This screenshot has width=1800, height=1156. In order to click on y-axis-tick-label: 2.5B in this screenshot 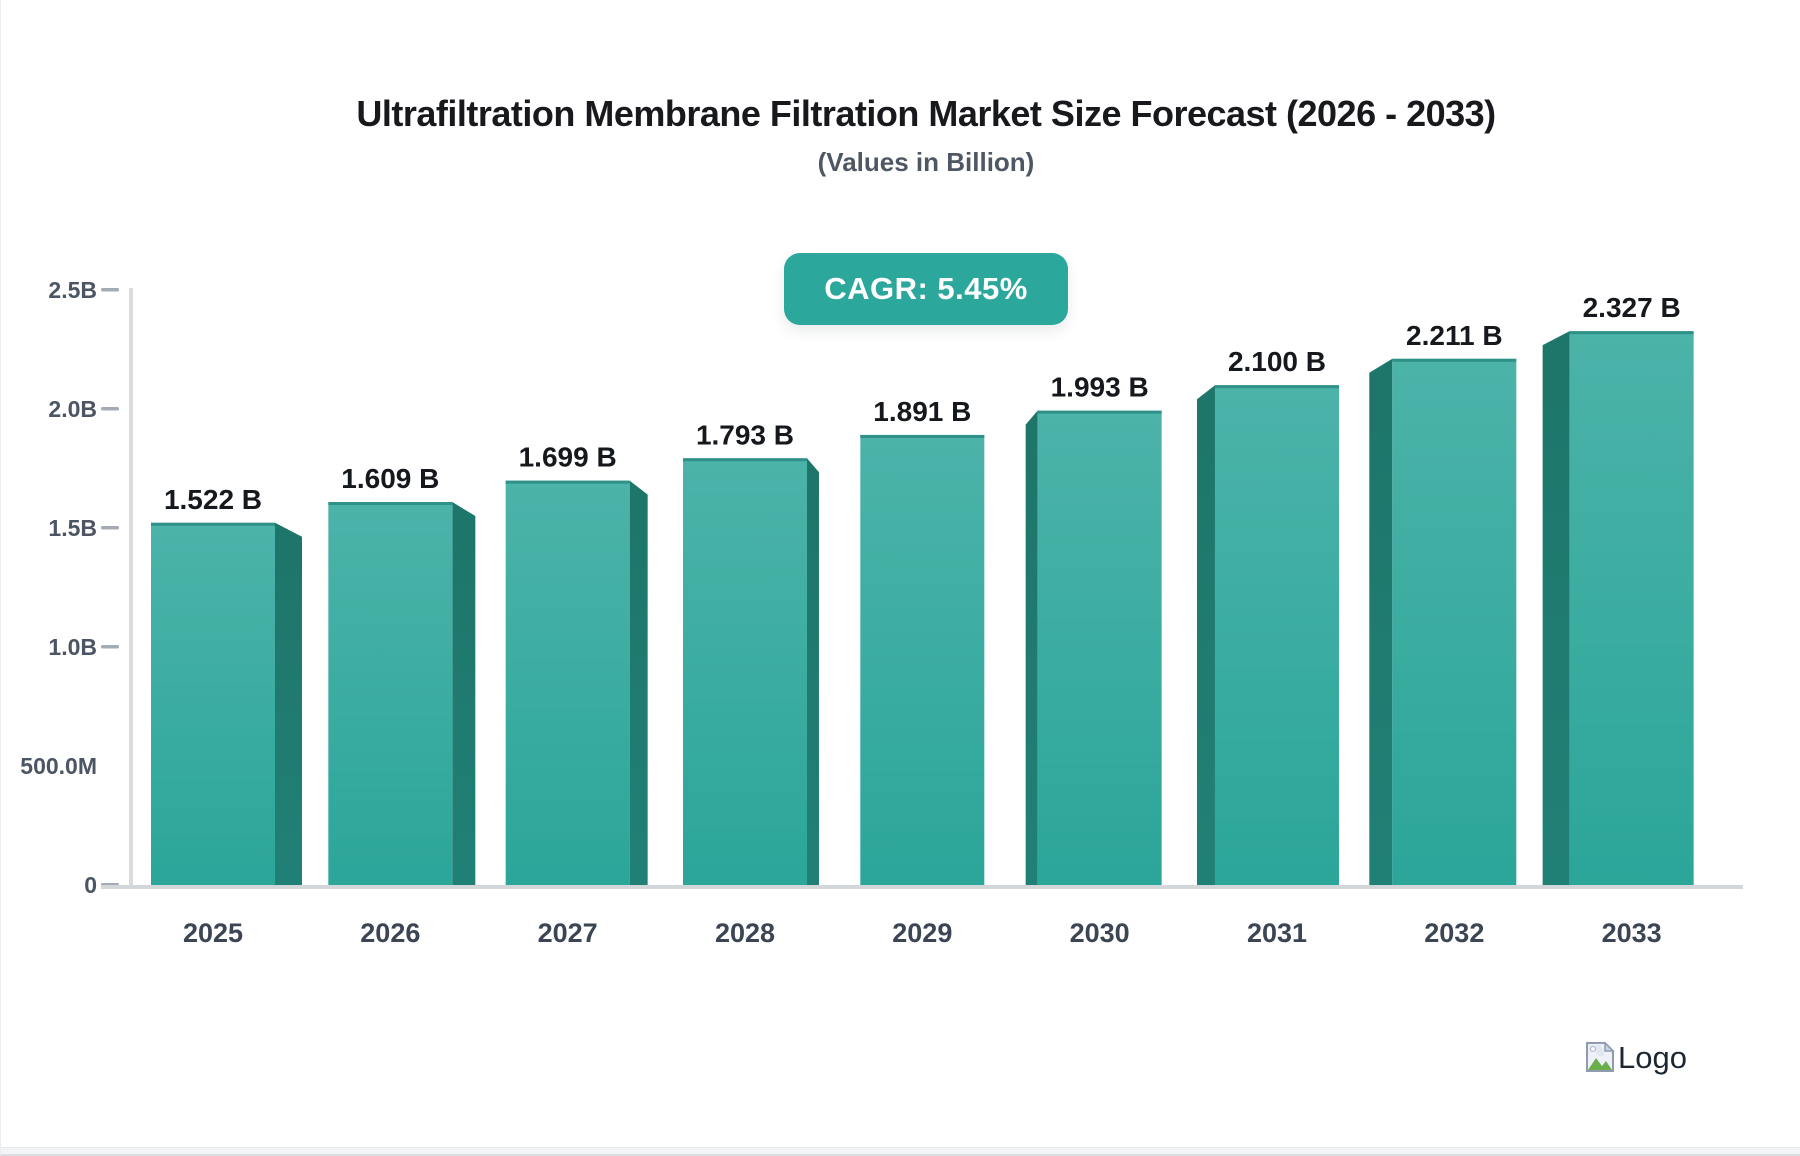, I will do `click(72, 290)`.